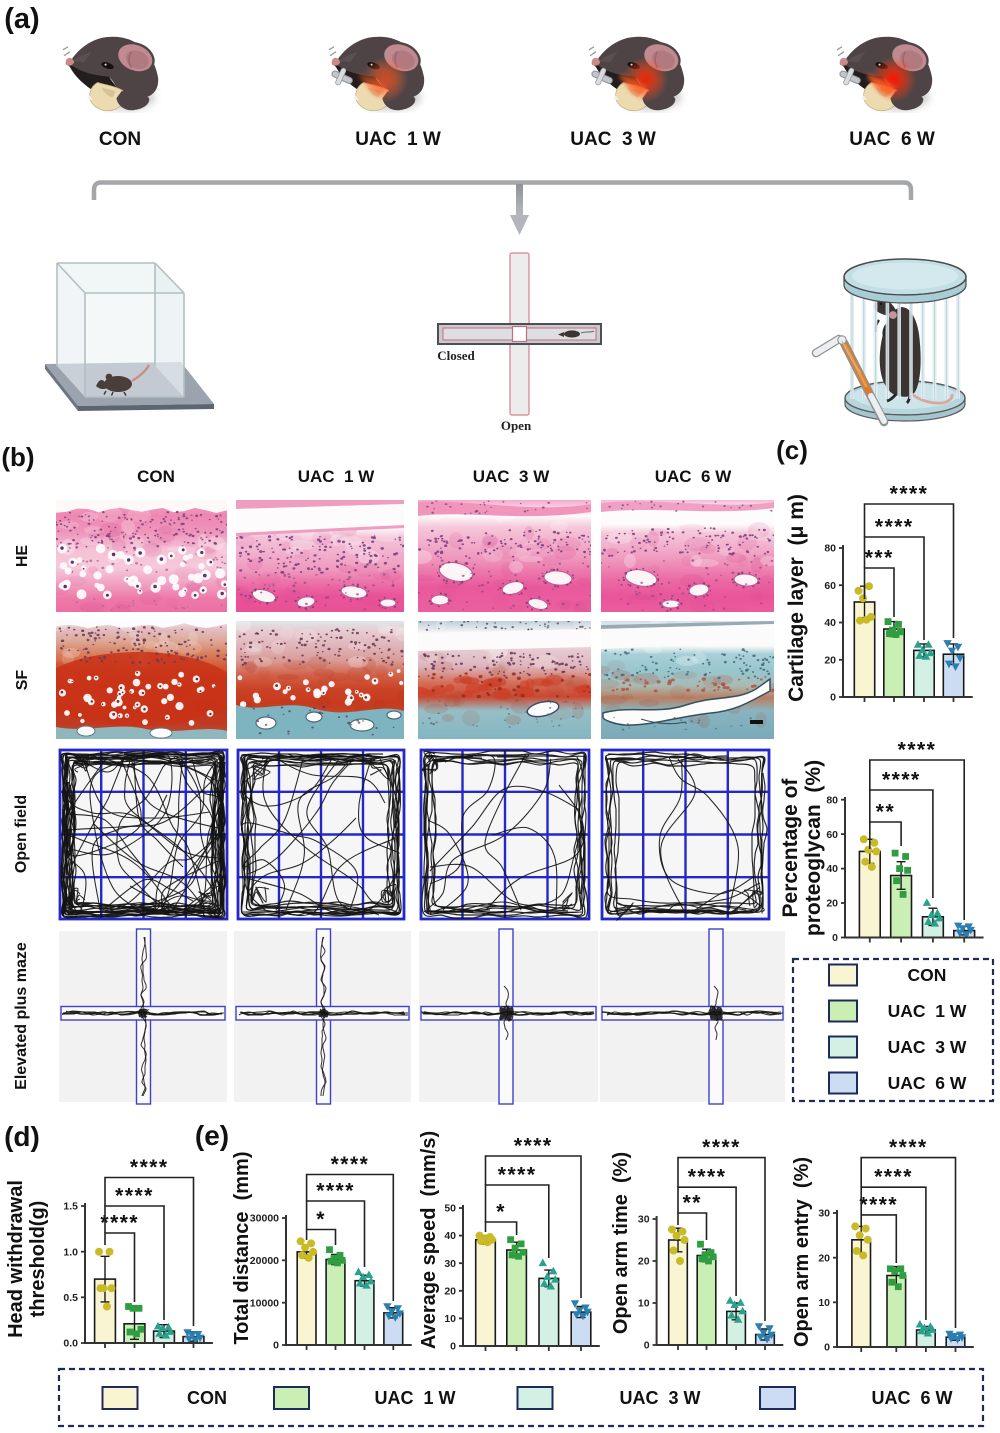  Describe the element at coordinates (450, 1209) in the screenshot. I see `svg-text: 50` at that location.